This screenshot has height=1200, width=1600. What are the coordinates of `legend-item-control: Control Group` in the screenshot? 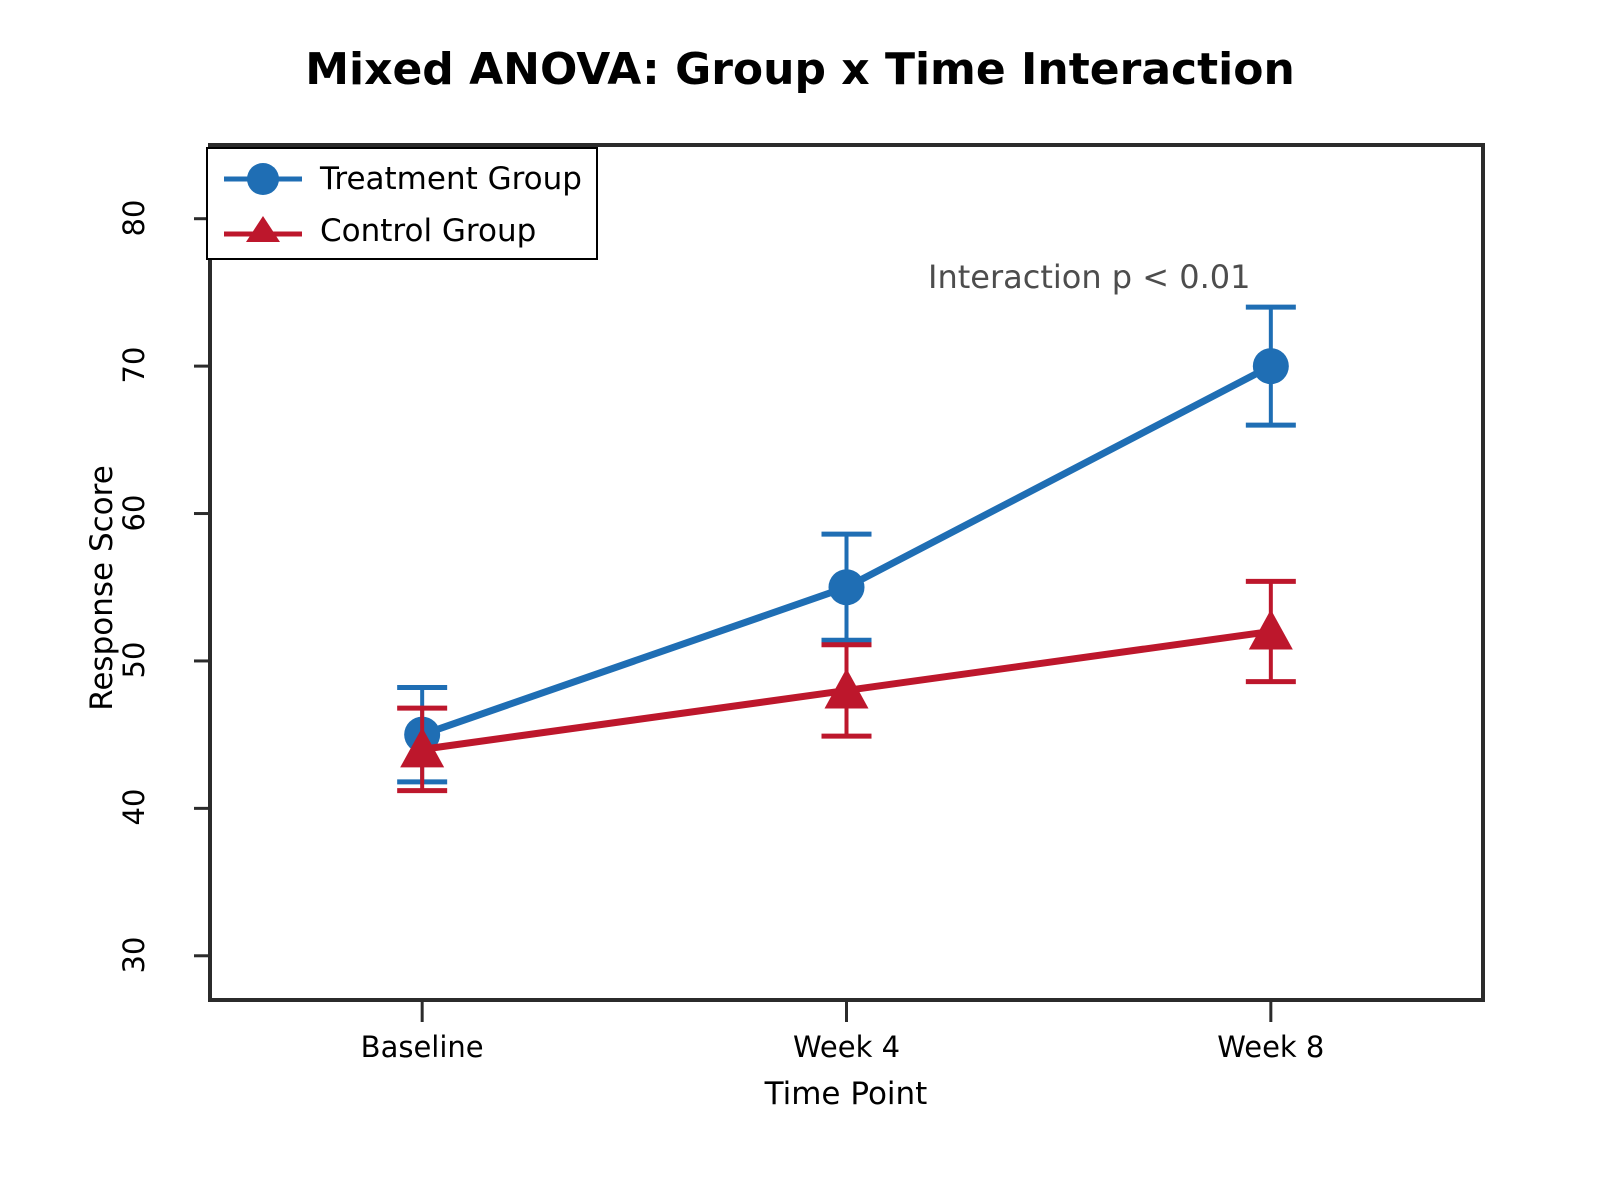 It's located at (402, 231).